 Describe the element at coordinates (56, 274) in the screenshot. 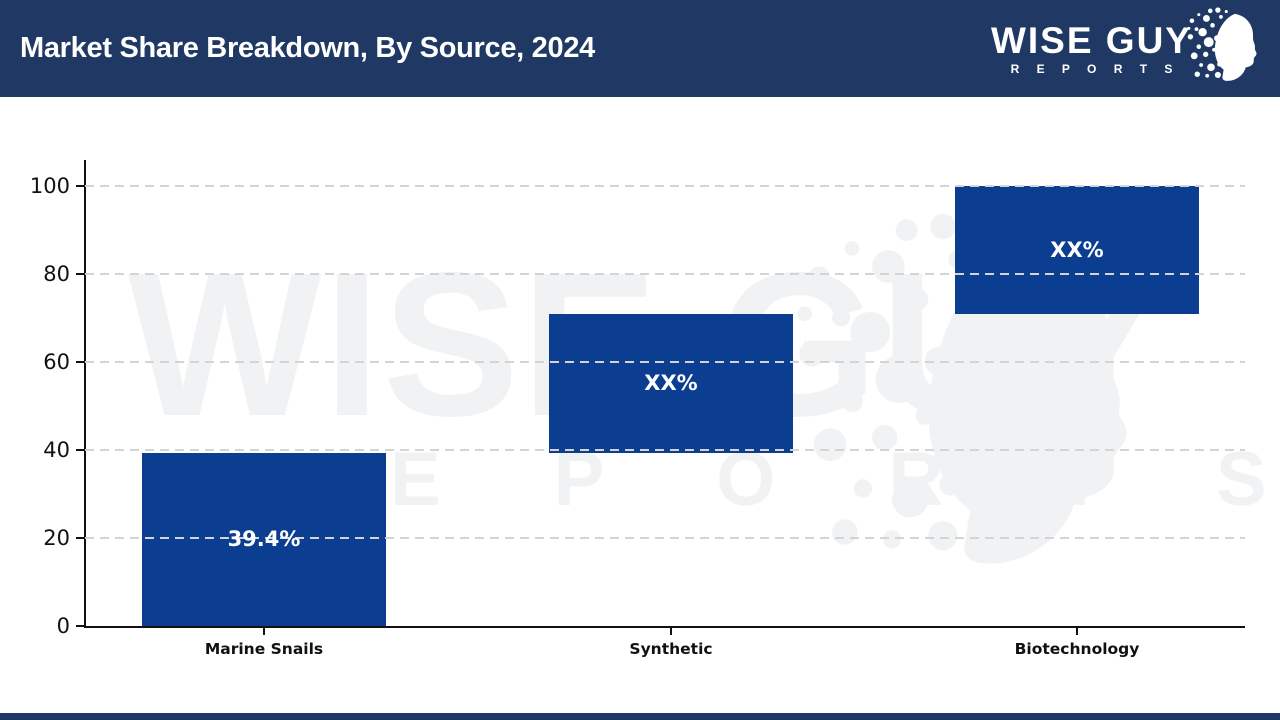

I see `y-tick-label: 80` at that location.